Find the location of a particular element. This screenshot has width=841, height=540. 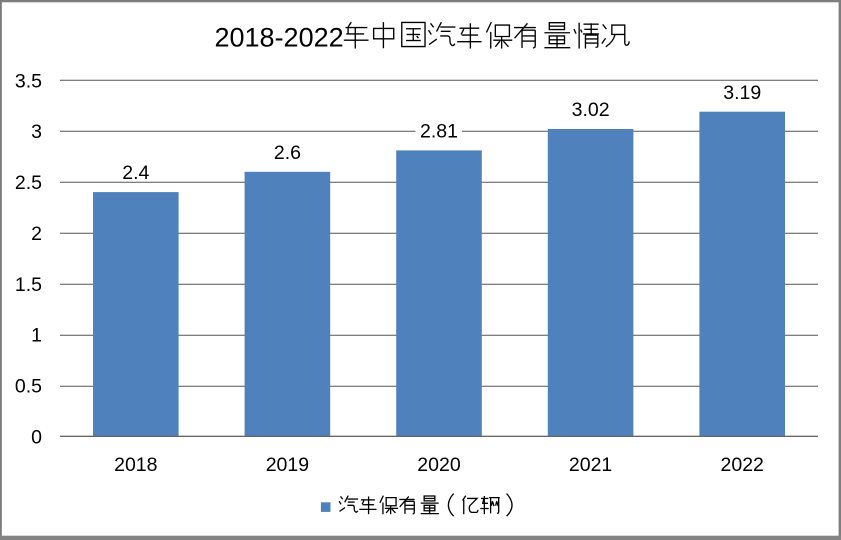

svg-text: 1 is located at coordinates (36, 336).